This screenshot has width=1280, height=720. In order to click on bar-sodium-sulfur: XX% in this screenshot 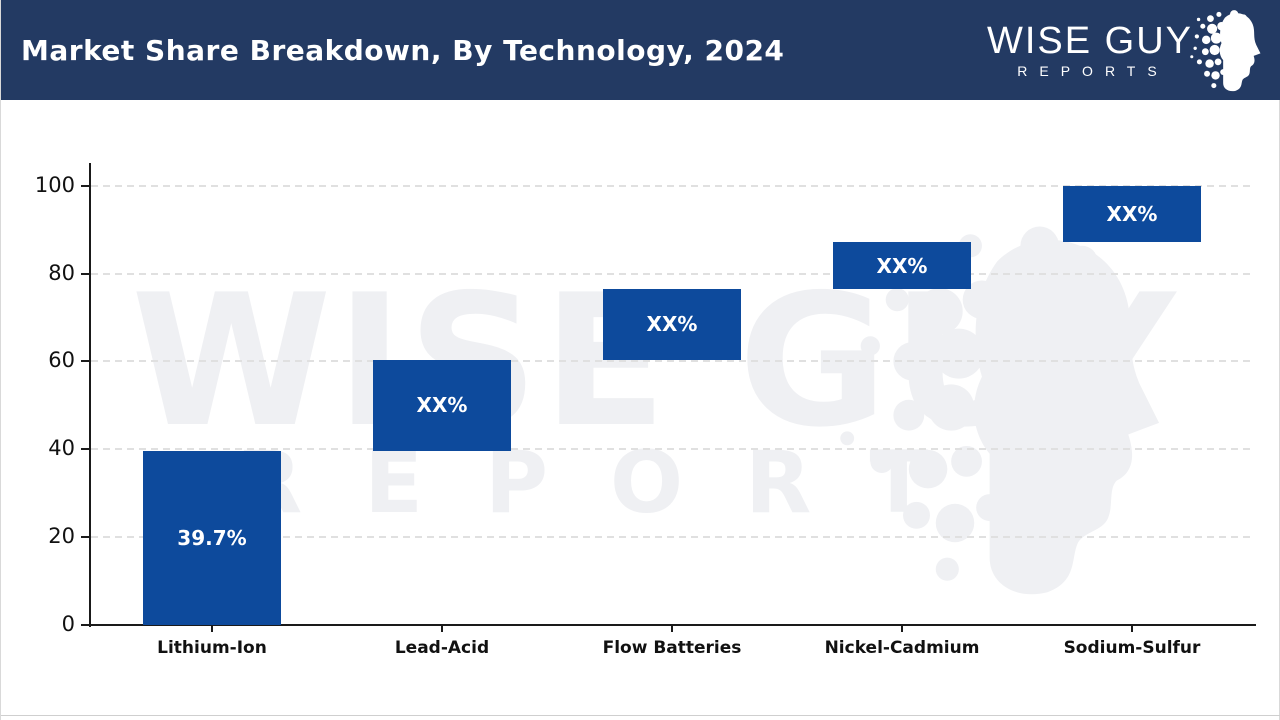, I will do `click(1132, 213)`.